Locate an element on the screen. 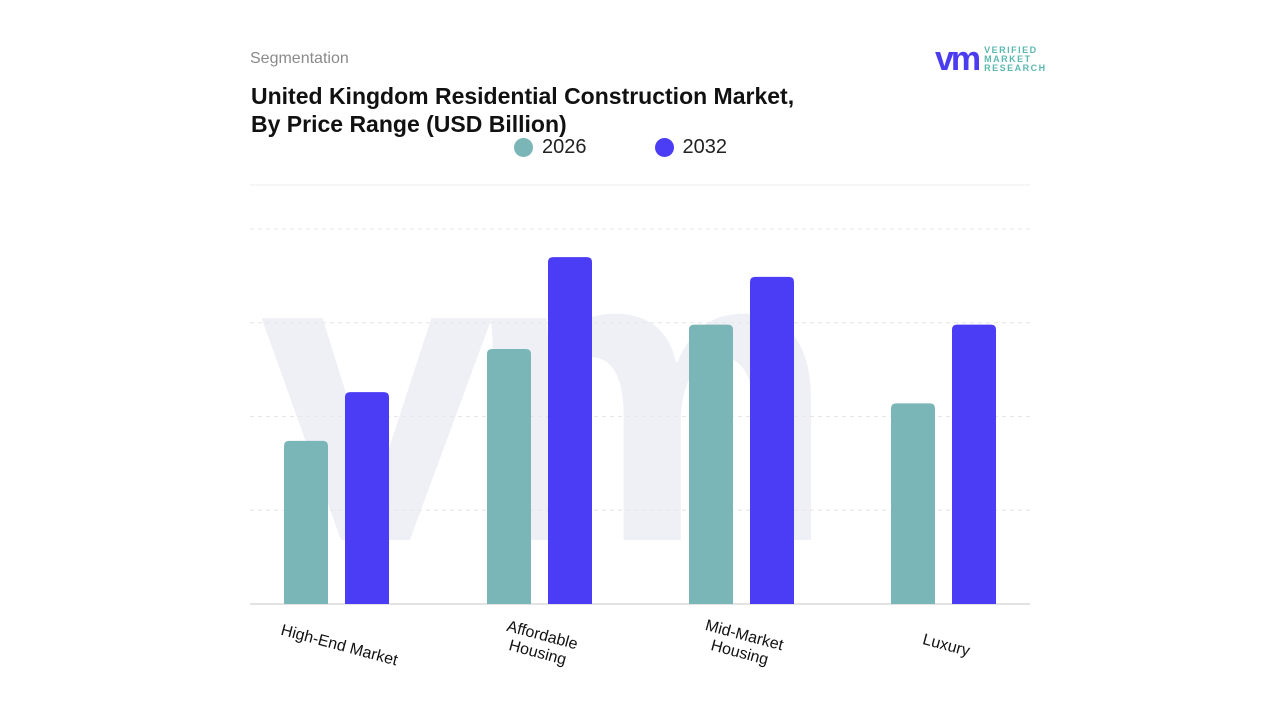 This screenshot has width=1280, height=720. legend: 2026 2032 is located at coordinates (620, 147).